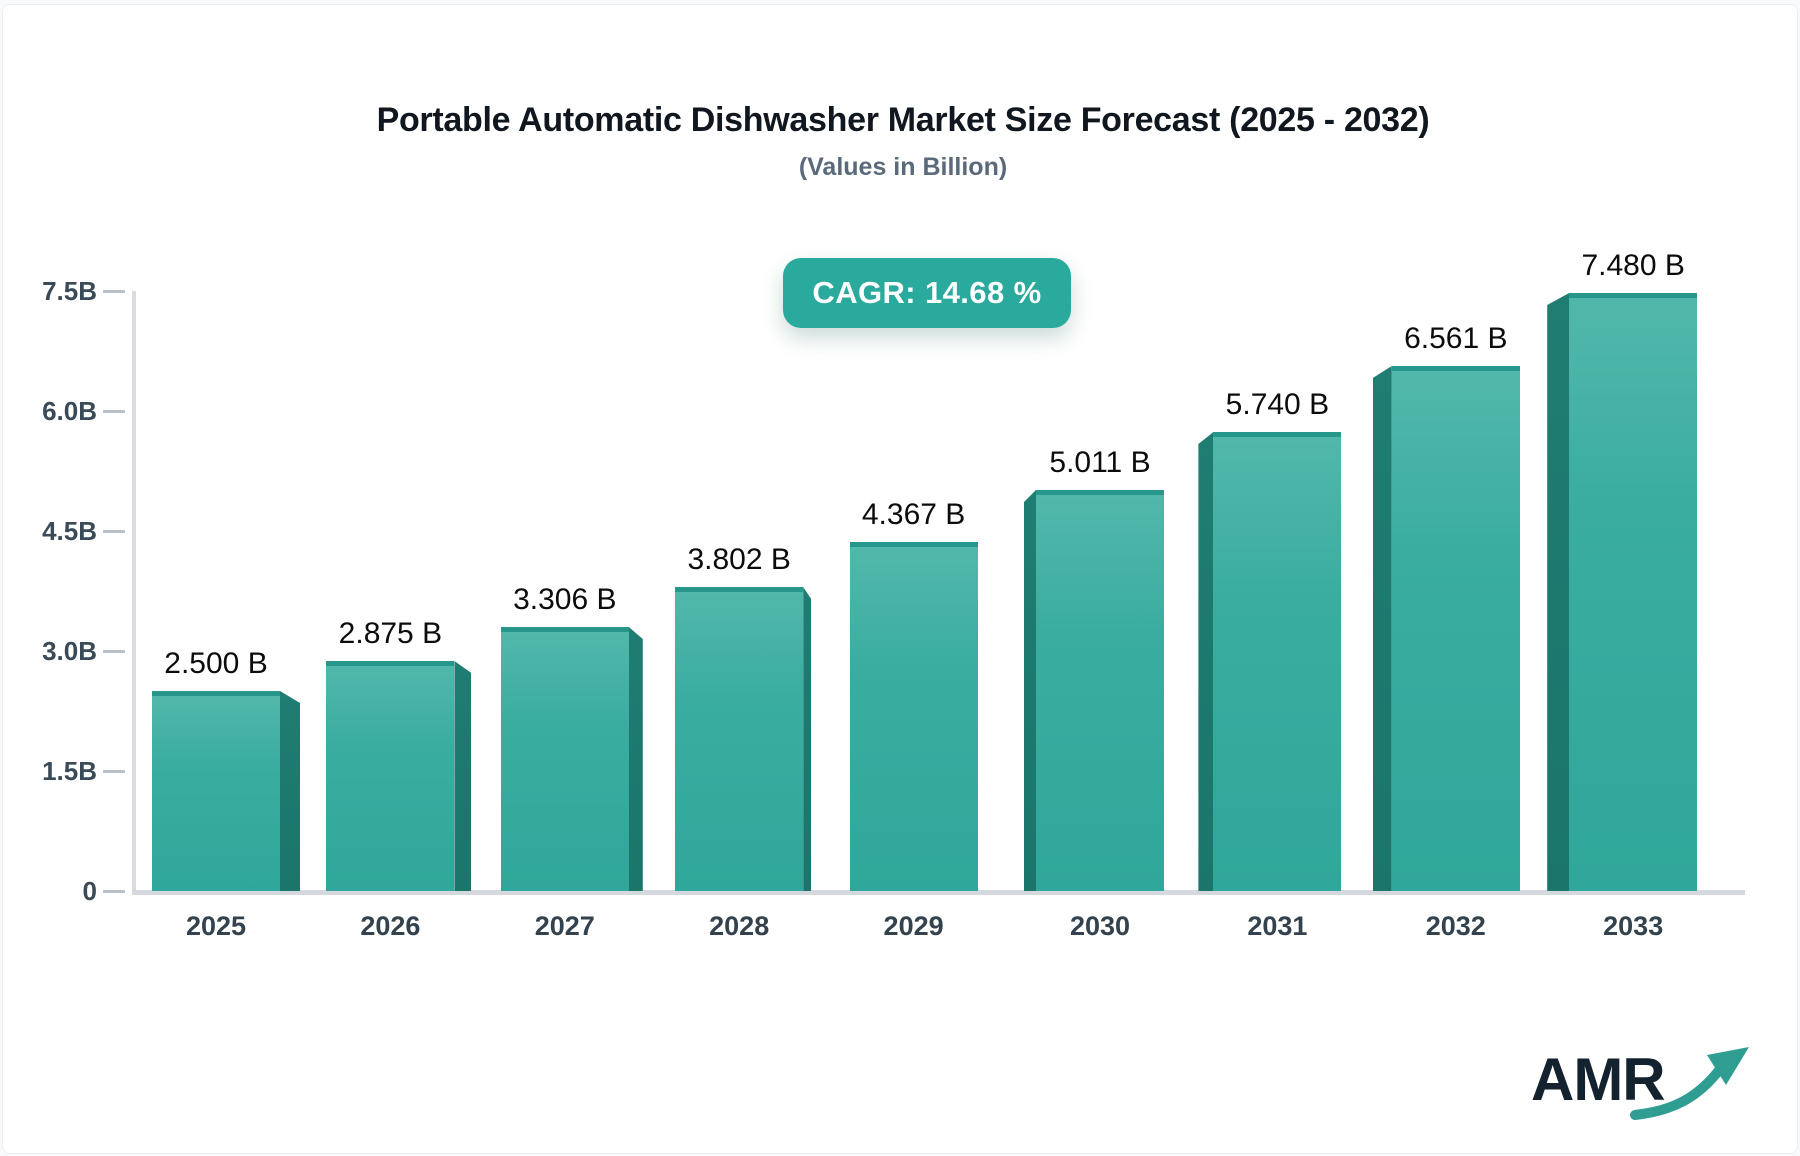 This screenshot has height=1156, width=1800. I want to click on x-tick-label: 2032, so click(1455, 926).